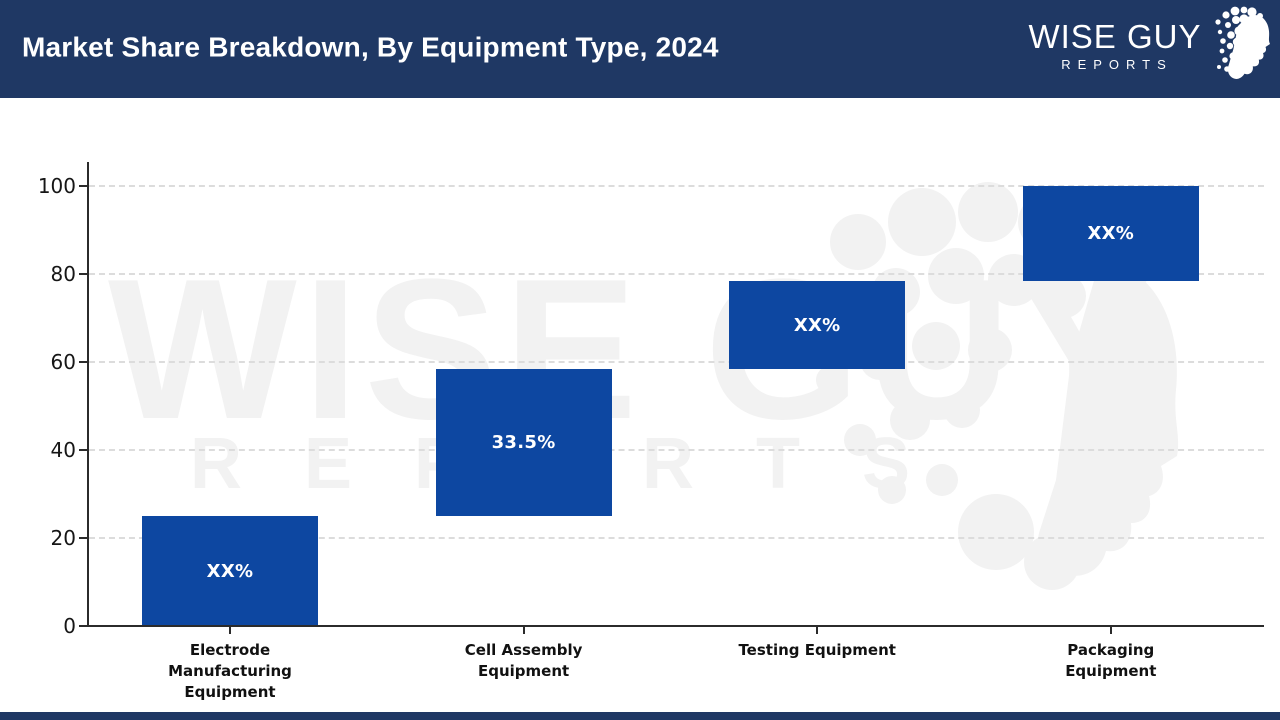 This screenshot has width=1280, height=720. I want to click on x-axis-line, so click(675, 626).